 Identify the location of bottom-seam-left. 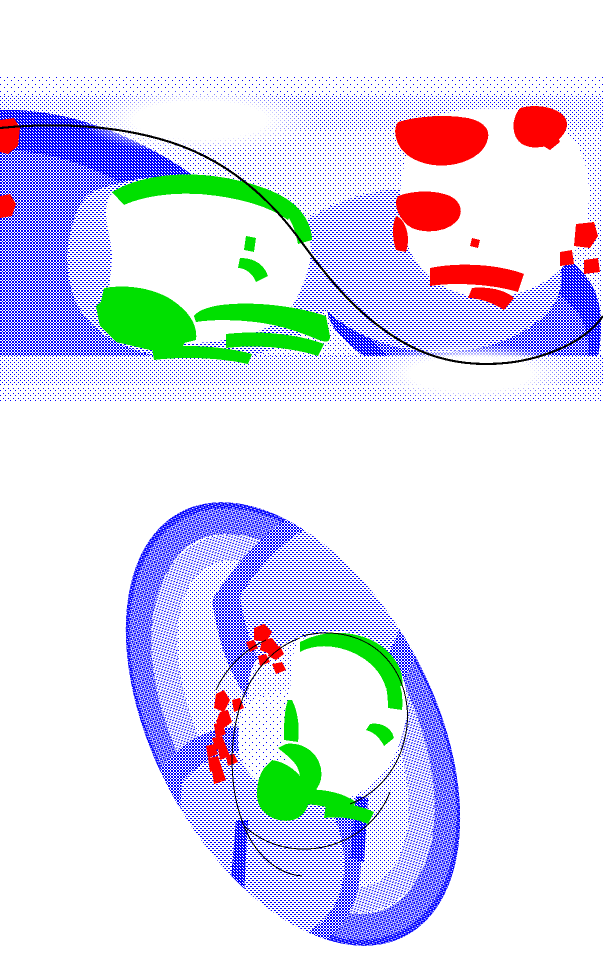
(239, 857).